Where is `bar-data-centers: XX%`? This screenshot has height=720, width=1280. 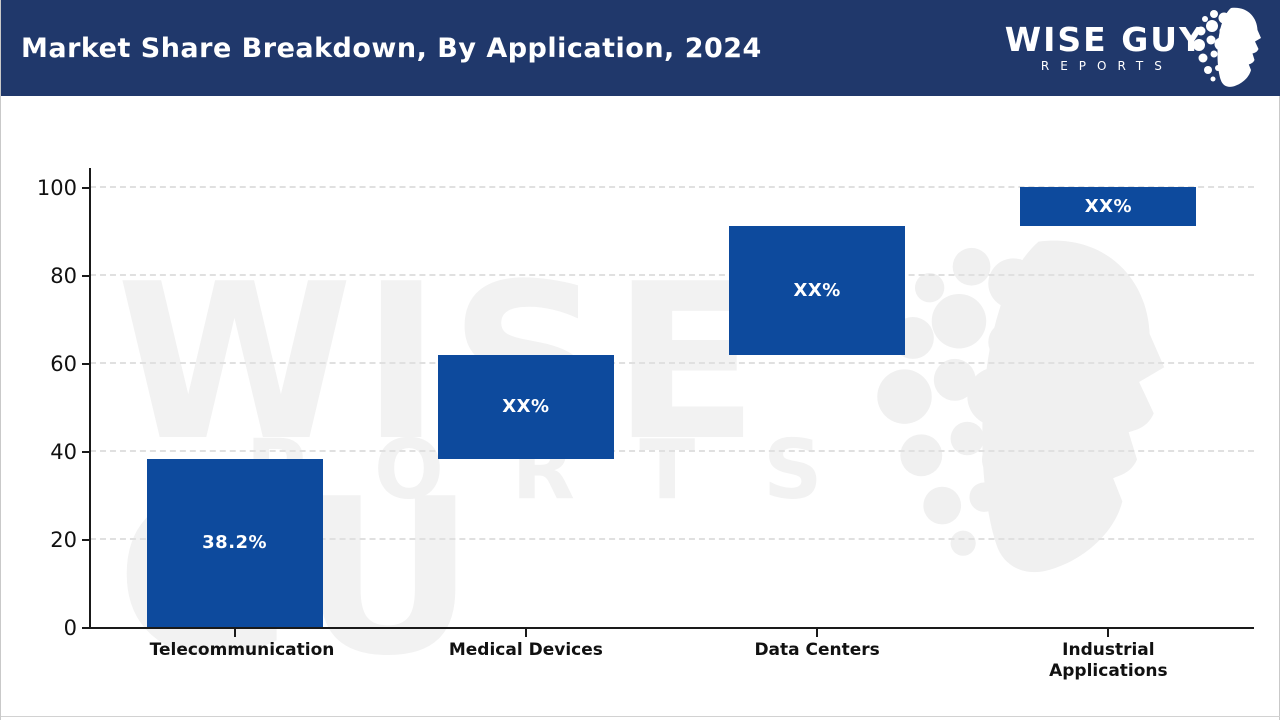
bar-data-centers: XX% is located at coordinates (817, 290).